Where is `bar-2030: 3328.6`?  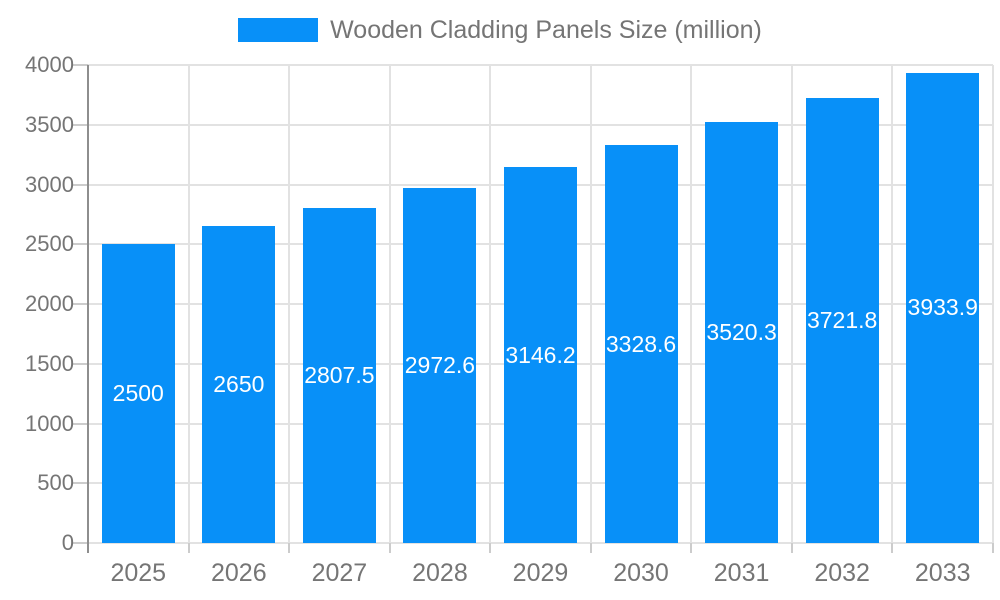
bar-2030: 3328.6 is located at coordinates (641, 344).